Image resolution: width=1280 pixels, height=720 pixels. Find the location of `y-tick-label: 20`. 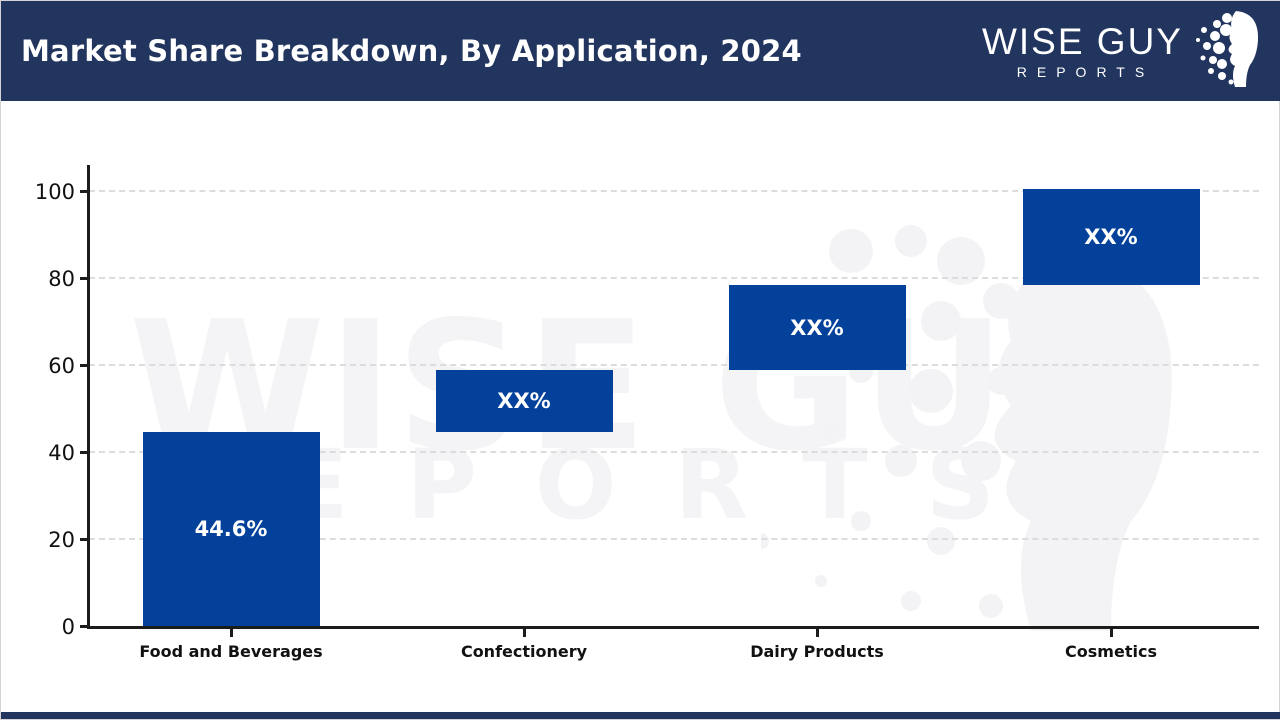

y-tick-label: 20 is located at coordinates (61, 540).